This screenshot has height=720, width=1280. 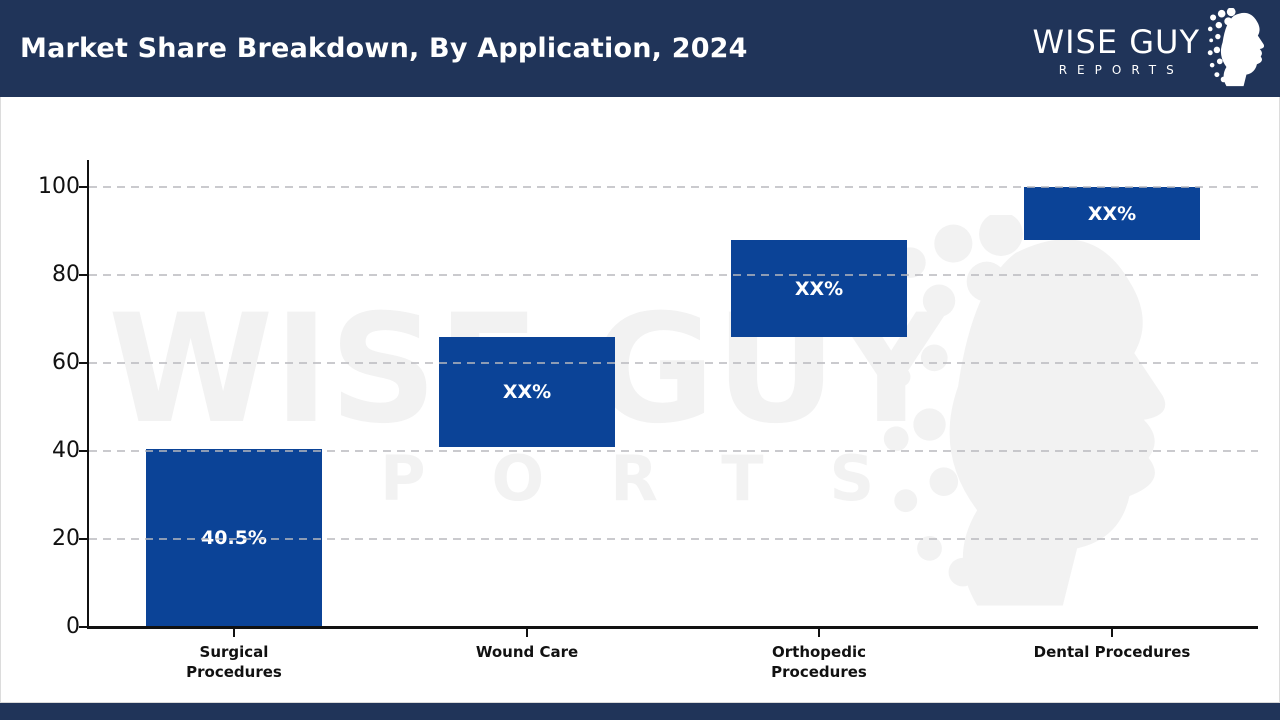 What do you see at coordinates (88, 394) in the screenshot?
I see `y-axis-line` at bounding box center [88, 394].